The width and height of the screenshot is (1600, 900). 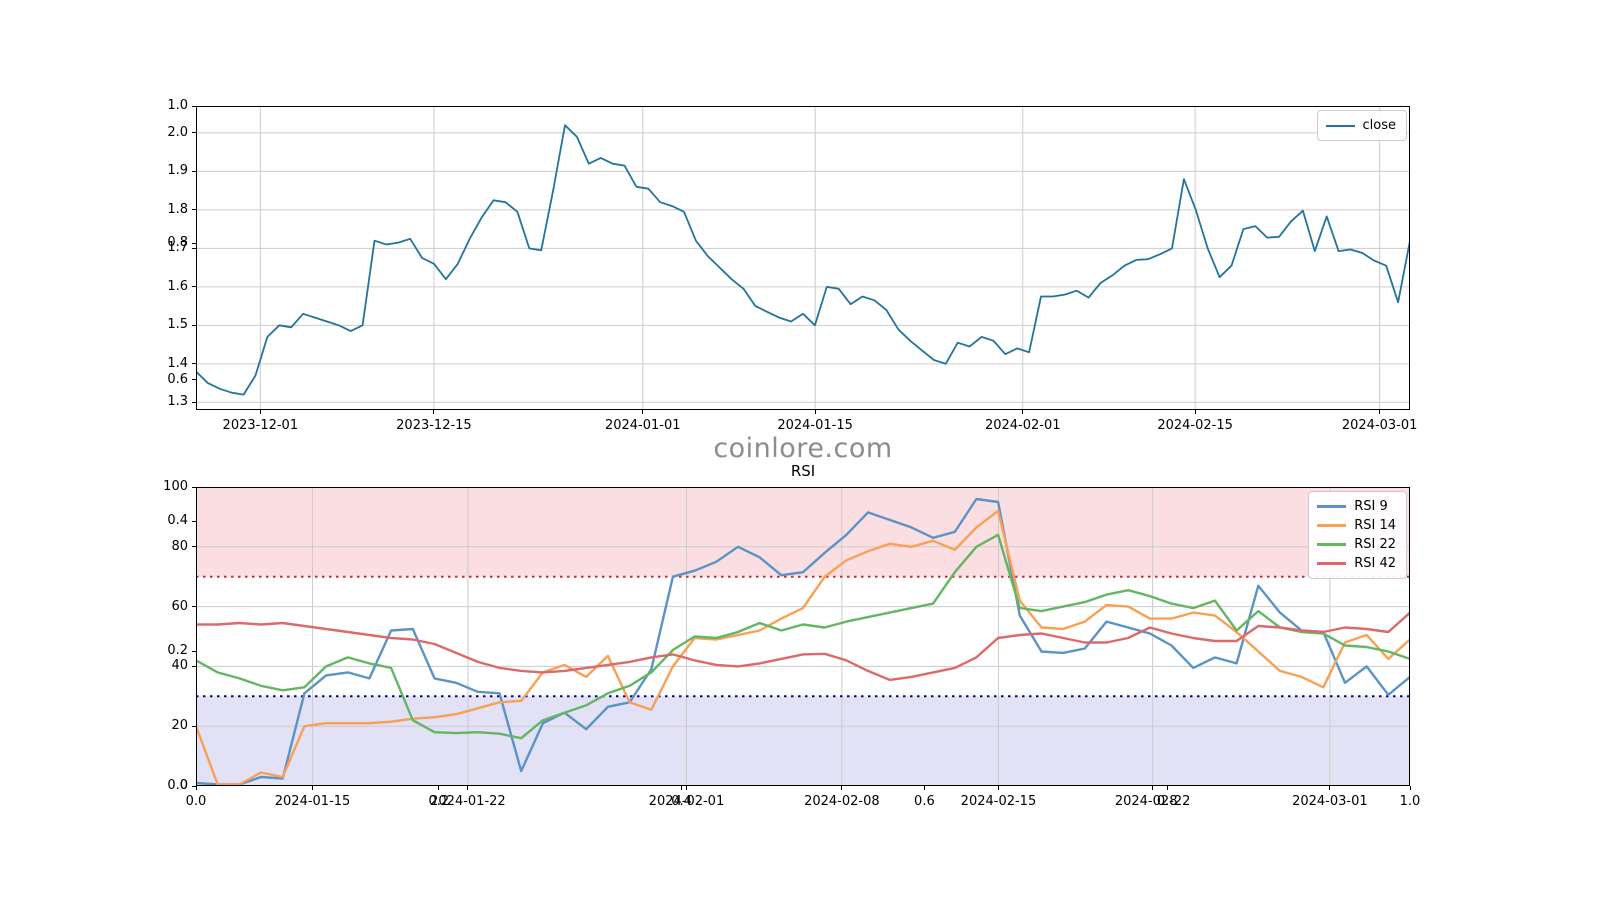 I want to click on x-tick-label: 0.2, so click(x=439, y=801).